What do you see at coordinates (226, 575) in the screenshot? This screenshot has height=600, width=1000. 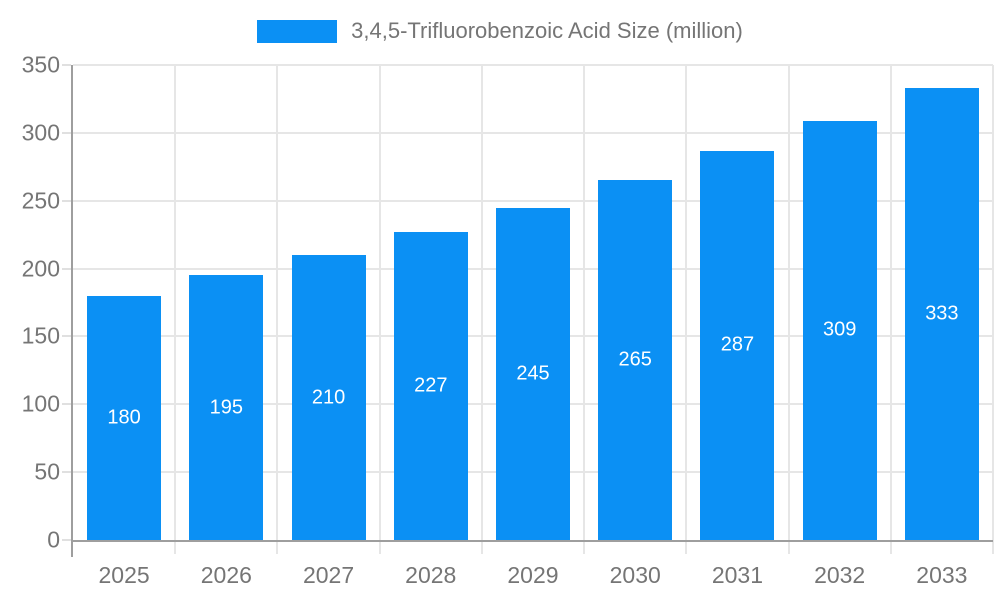 I see `x-axis-label: 2026` at bounding box center [226, 575].